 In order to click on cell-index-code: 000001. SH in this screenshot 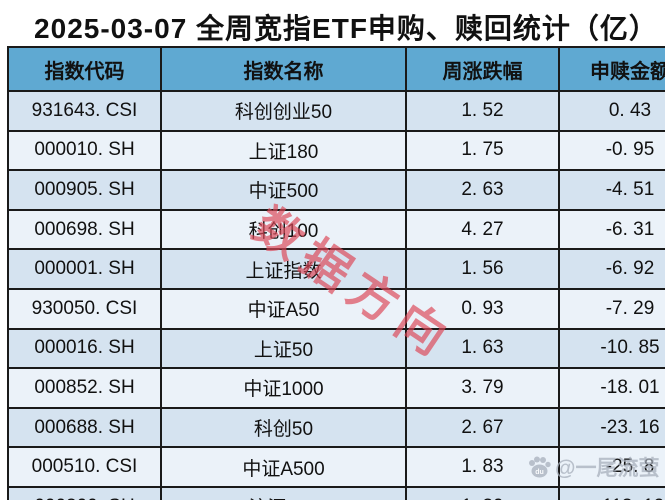, I will do `click(84, 269)`.